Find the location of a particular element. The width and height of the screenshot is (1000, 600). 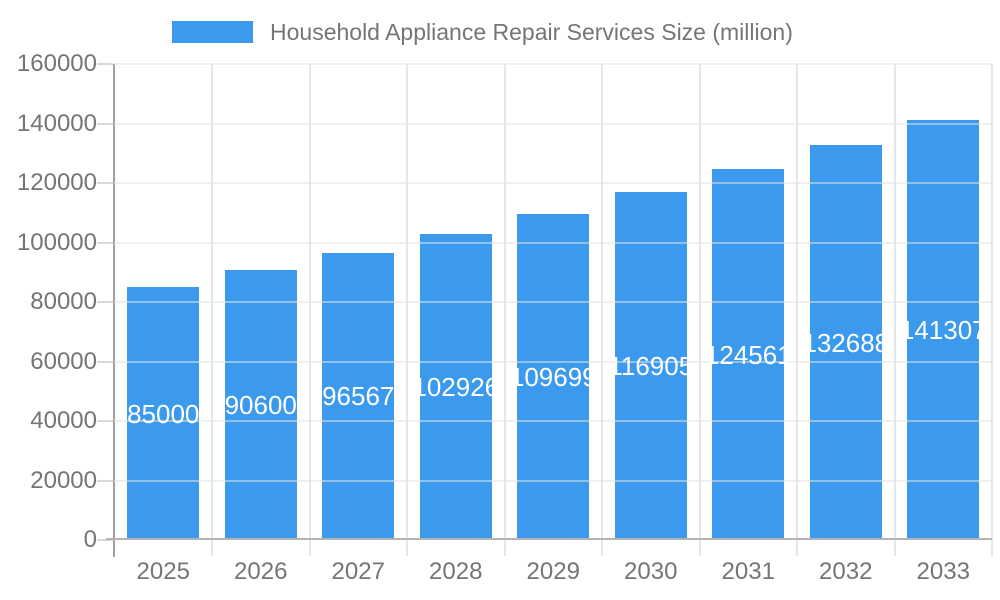

bar-2033 is located at coordinates (943, 329).